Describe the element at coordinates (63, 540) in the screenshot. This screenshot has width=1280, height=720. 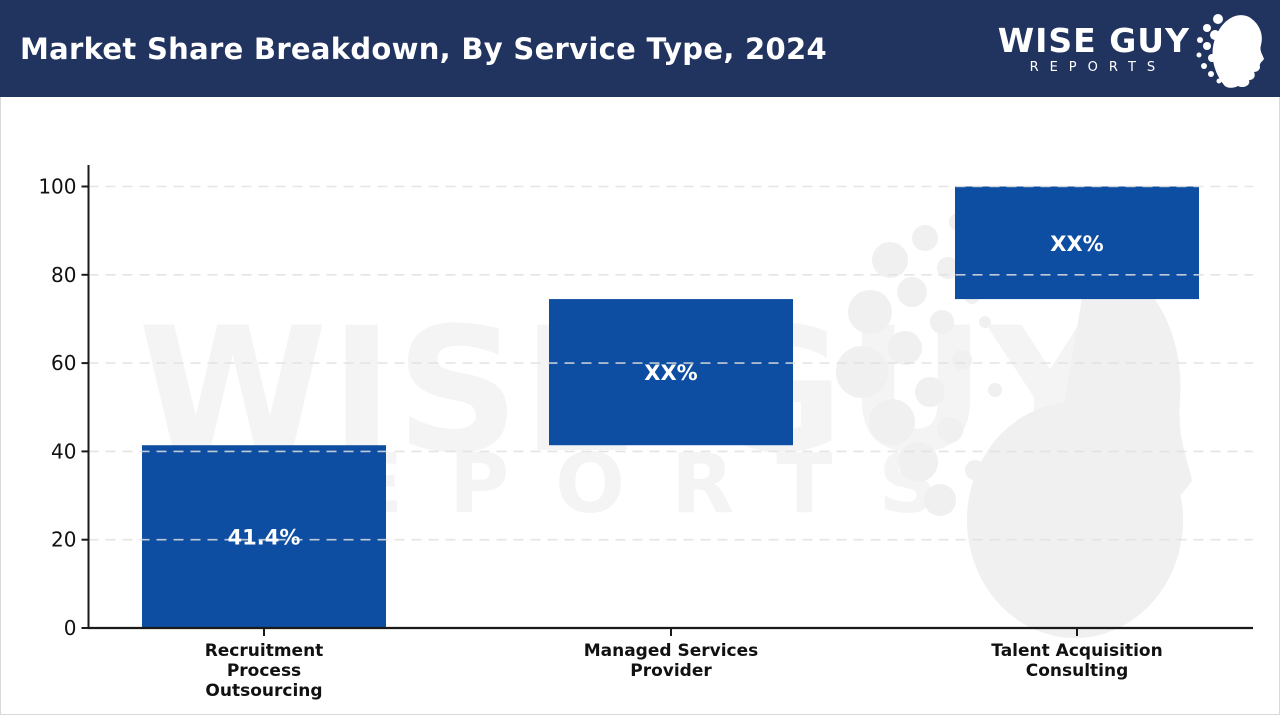
I see `y-tick-label: 20` at that location.